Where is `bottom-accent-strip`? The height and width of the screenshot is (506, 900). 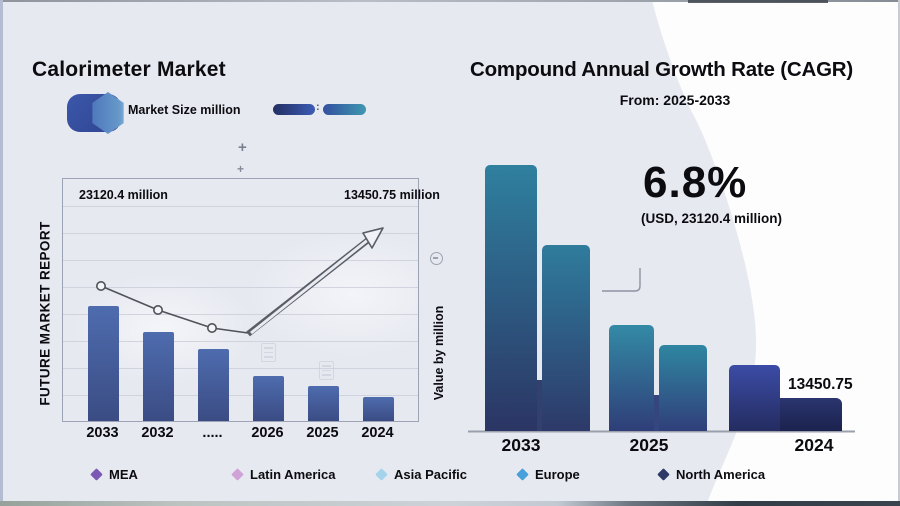
bottom-accent-strip is located at coordinates (450, 503).